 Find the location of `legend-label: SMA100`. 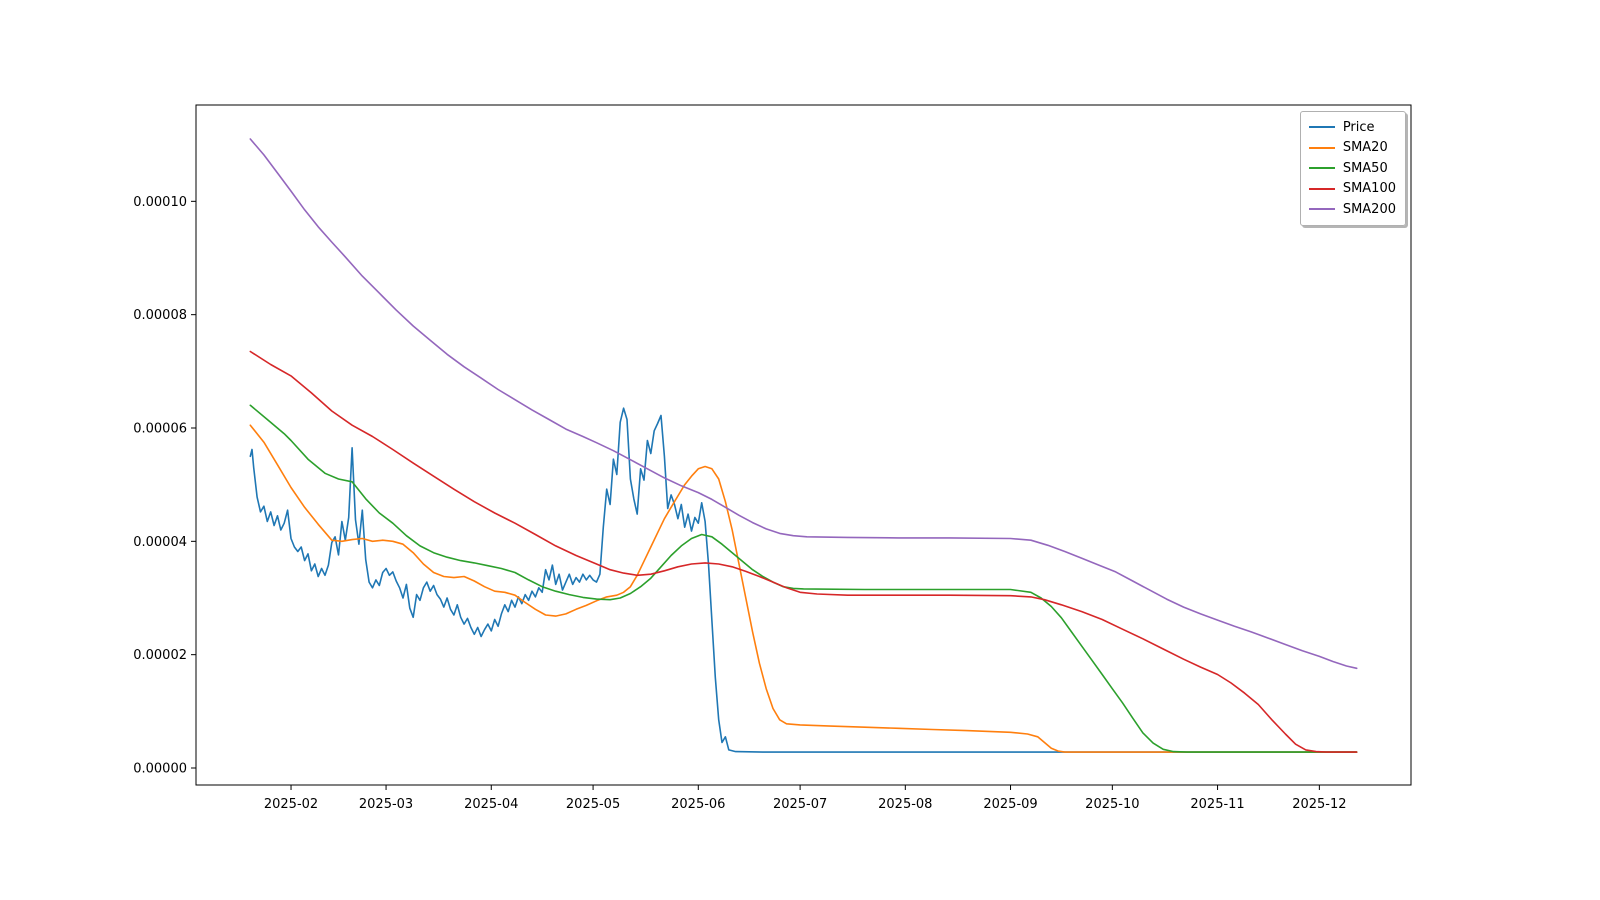

legend-label: SMA100 is located at coordinates (1369, 189).